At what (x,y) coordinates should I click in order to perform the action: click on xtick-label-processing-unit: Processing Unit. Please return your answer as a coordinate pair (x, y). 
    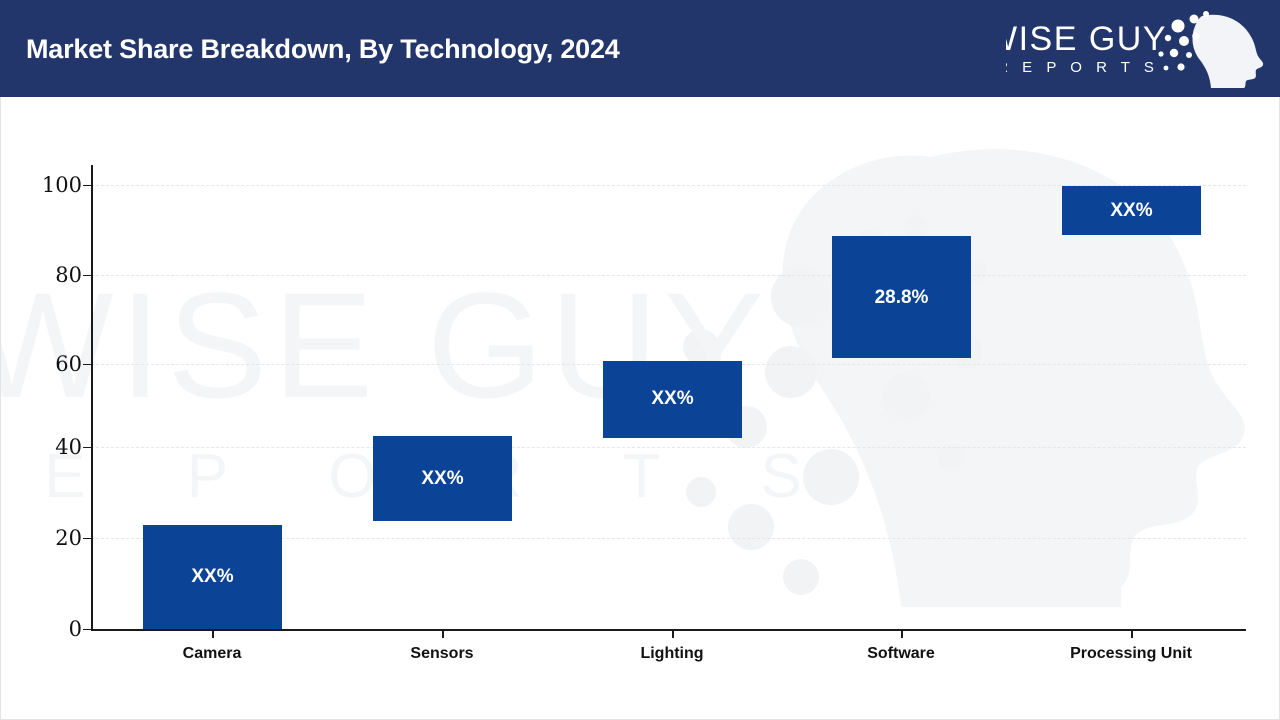
    Looking at the image, I should click on (1131, 653).